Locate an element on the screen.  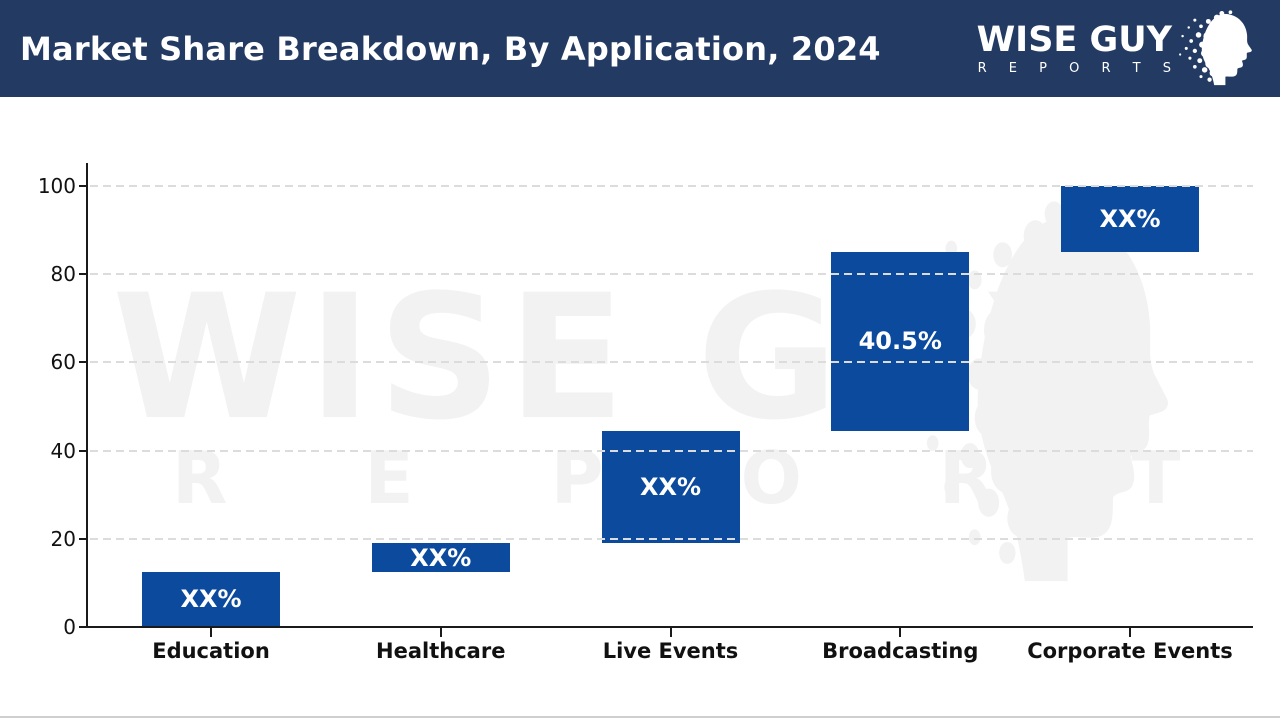
y-axis-tick-label: 0 is located at coordinates (69, 627).